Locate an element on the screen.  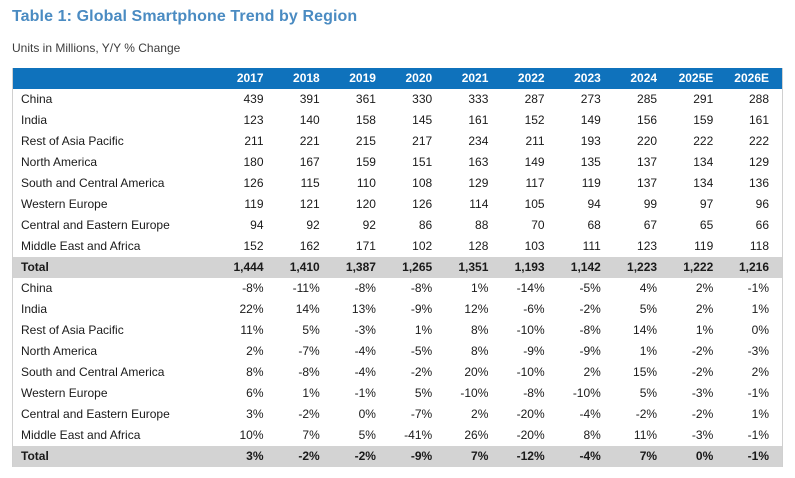
cell-value: 171 is located at coordinates (365, 246).